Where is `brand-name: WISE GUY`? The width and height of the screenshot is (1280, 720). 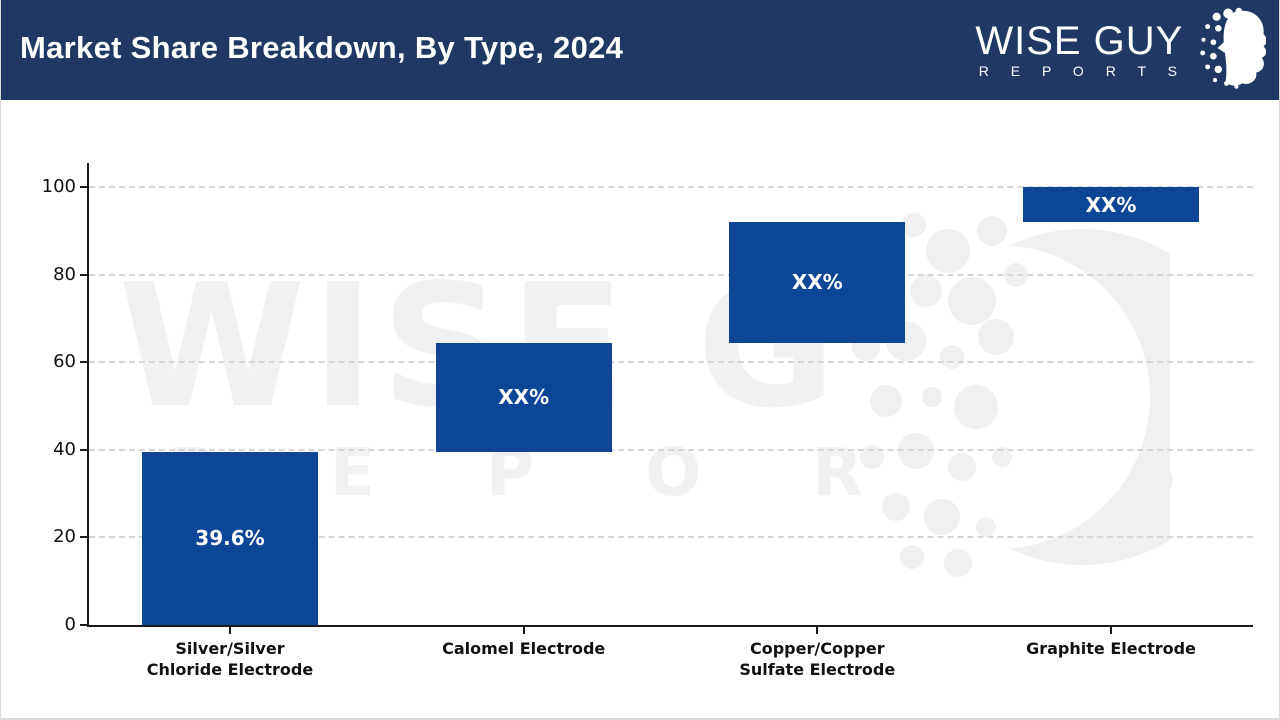
brand-name: WISE GUY is located at coordinates (1079, 41).